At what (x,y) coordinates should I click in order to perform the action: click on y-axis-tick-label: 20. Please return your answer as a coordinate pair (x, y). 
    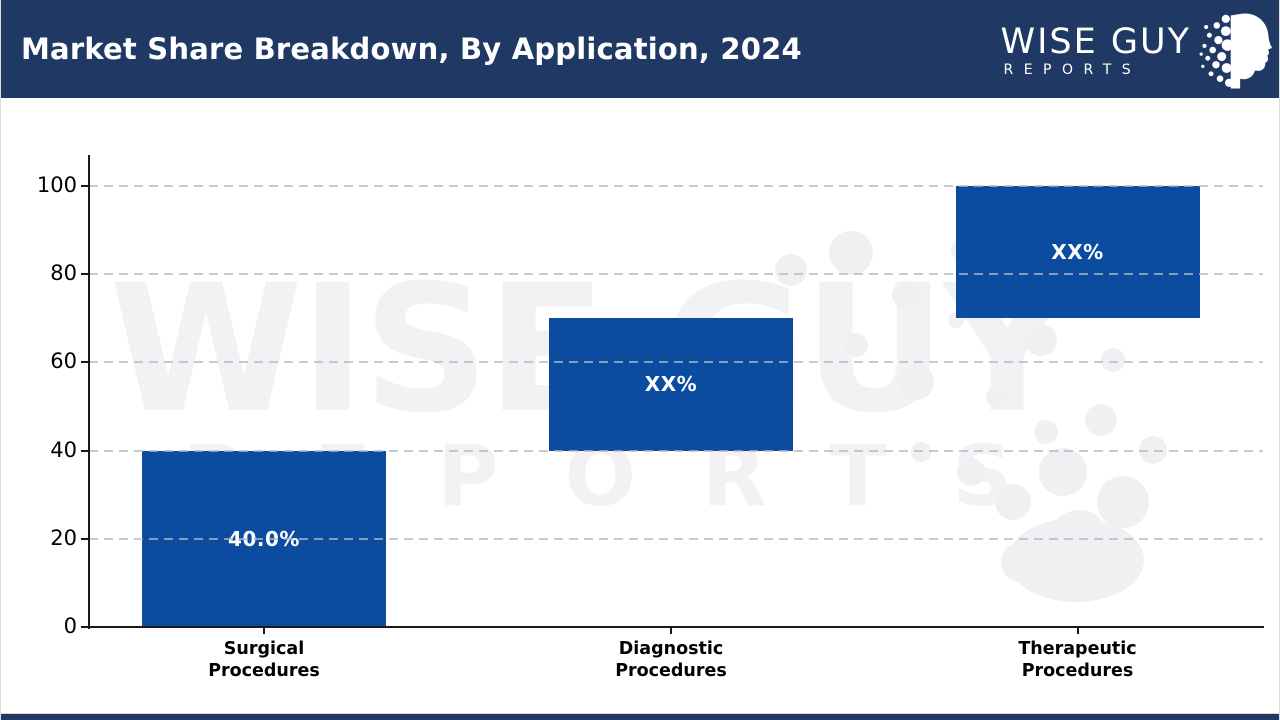
    Looking at the image, I should click on (63, 537).